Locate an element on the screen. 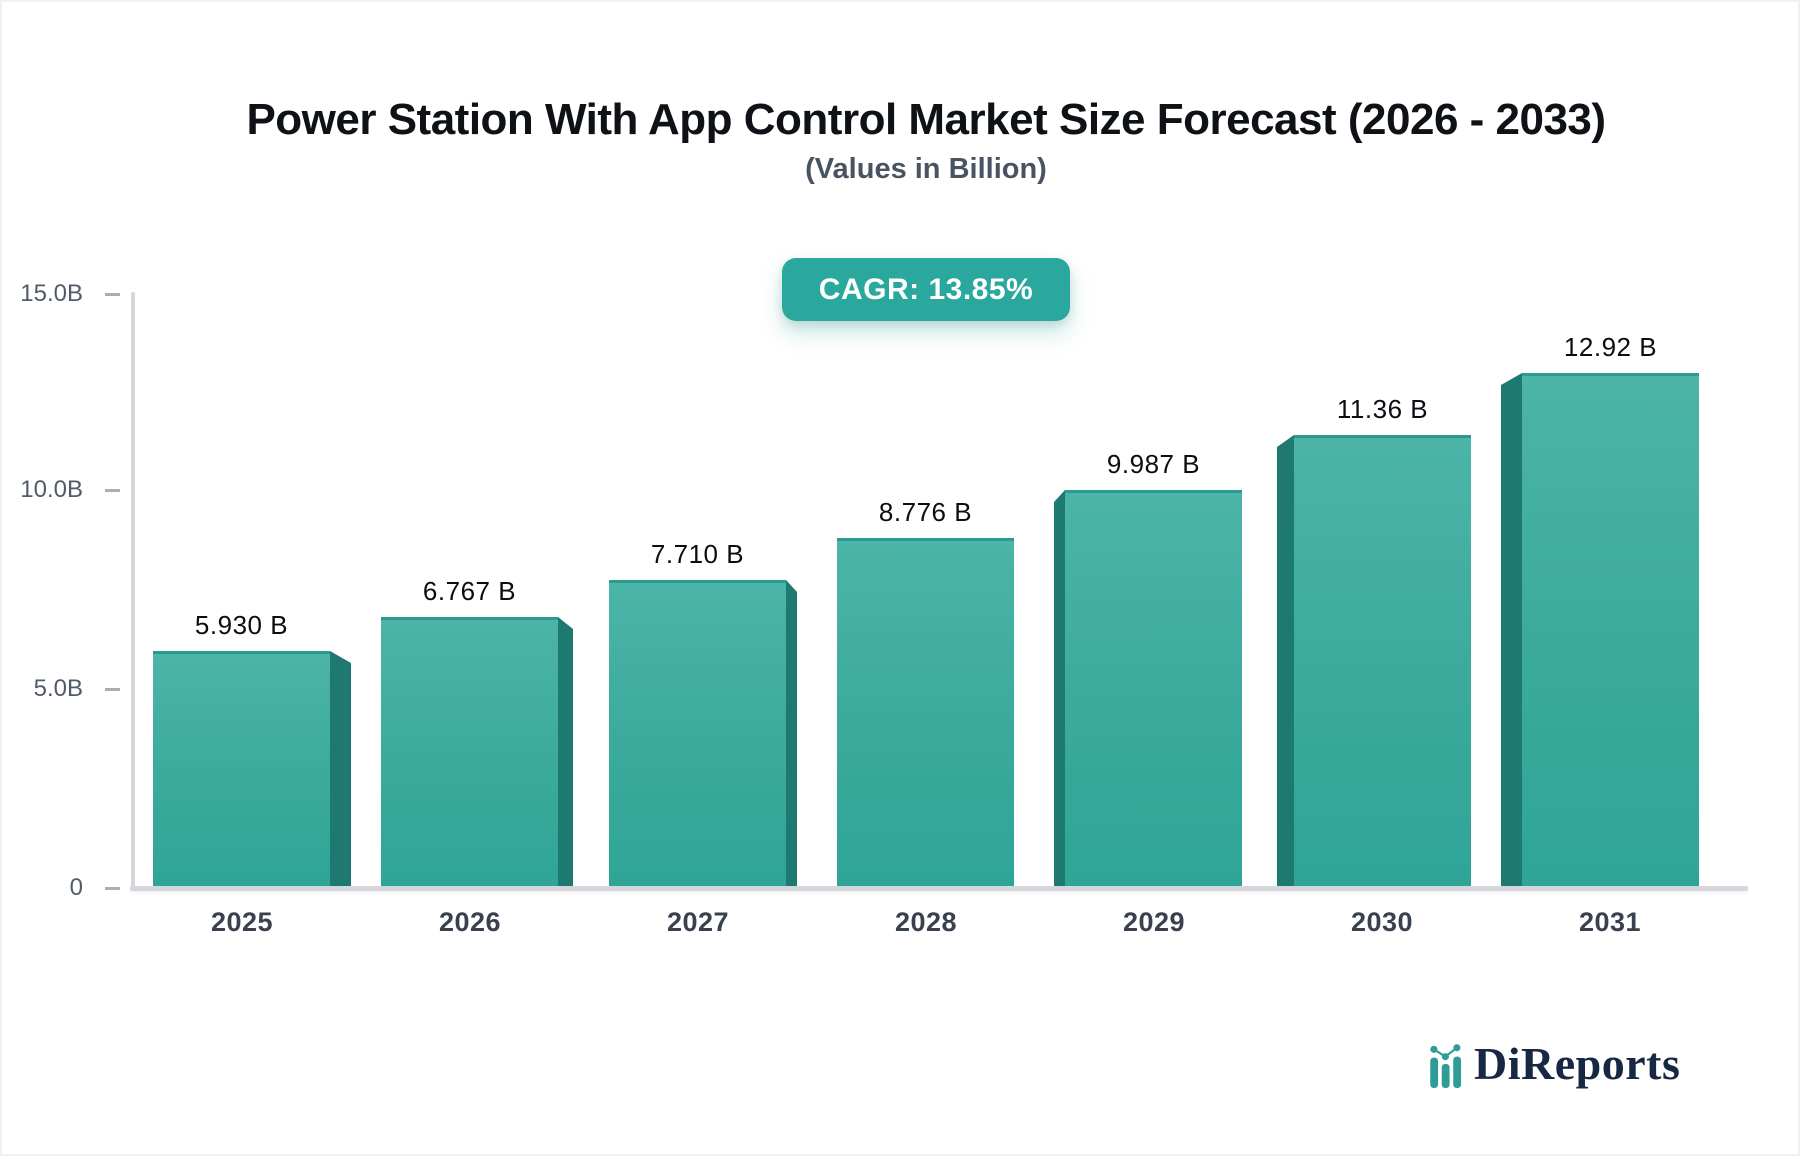 Image resolution: width=1800 pixels, height=1156 pixels. logo-text: DiReports is located at coordinates (1577, 1063).